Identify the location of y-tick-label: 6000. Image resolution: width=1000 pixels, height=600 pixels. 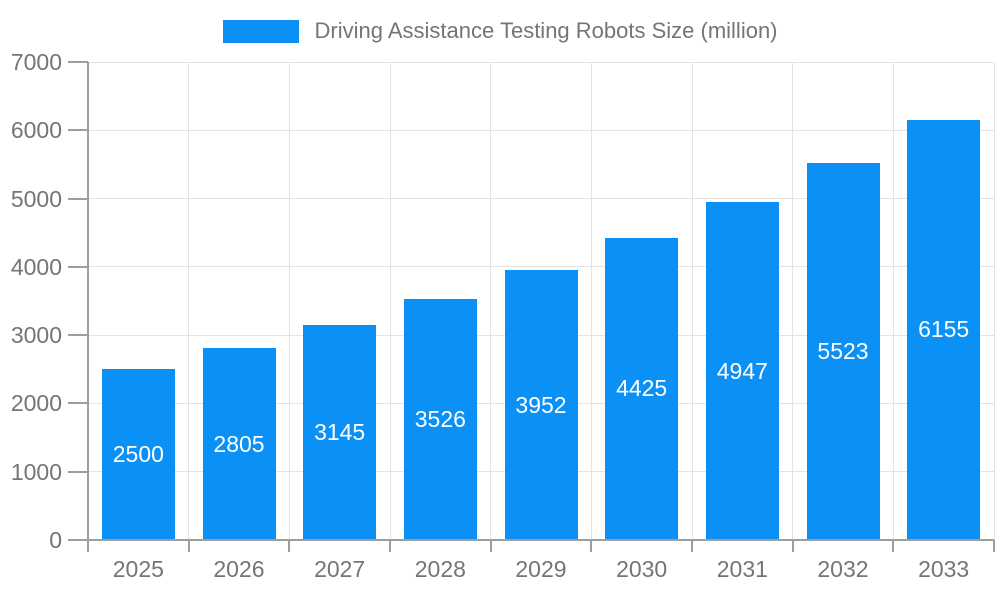
(36, 130).